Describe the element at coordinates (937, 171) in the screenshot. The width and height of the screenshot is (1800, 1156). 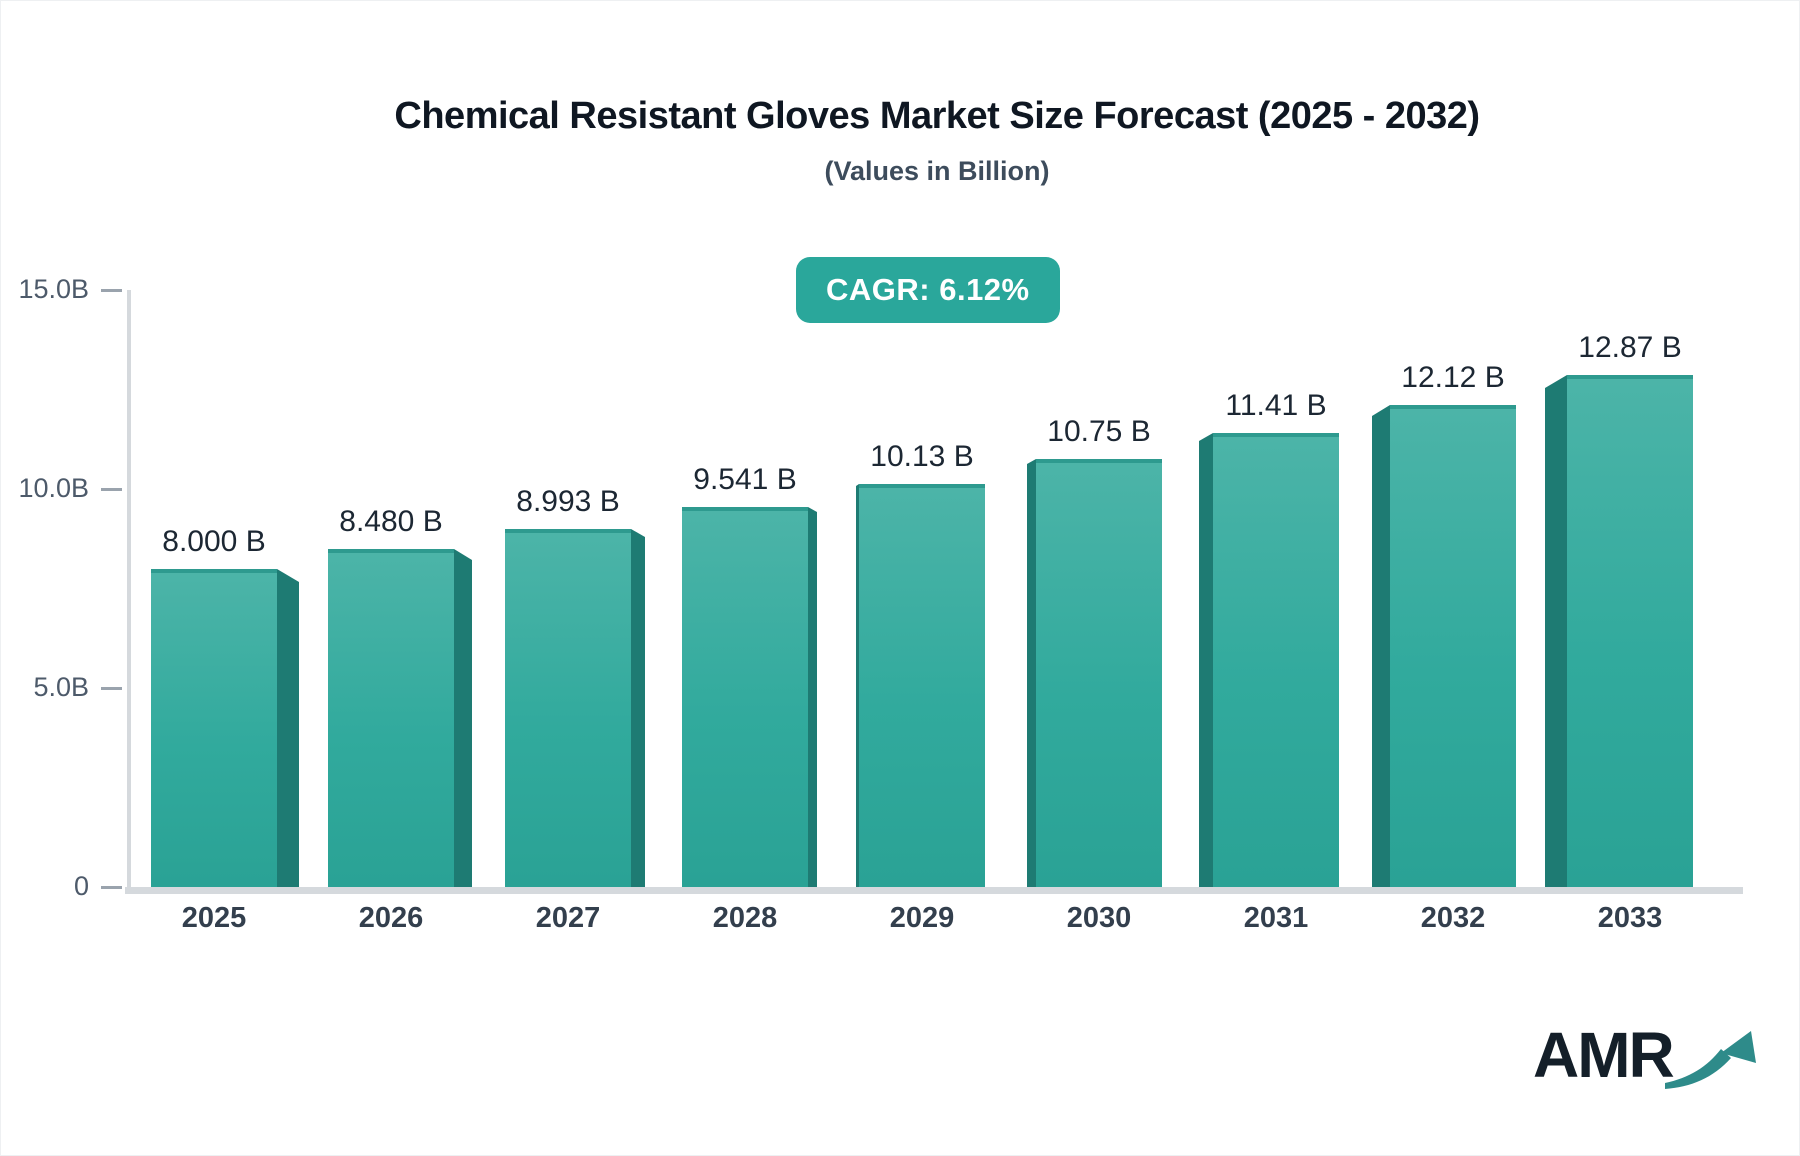
I see `chart-subtitle: (Values in Billion)` at that location.